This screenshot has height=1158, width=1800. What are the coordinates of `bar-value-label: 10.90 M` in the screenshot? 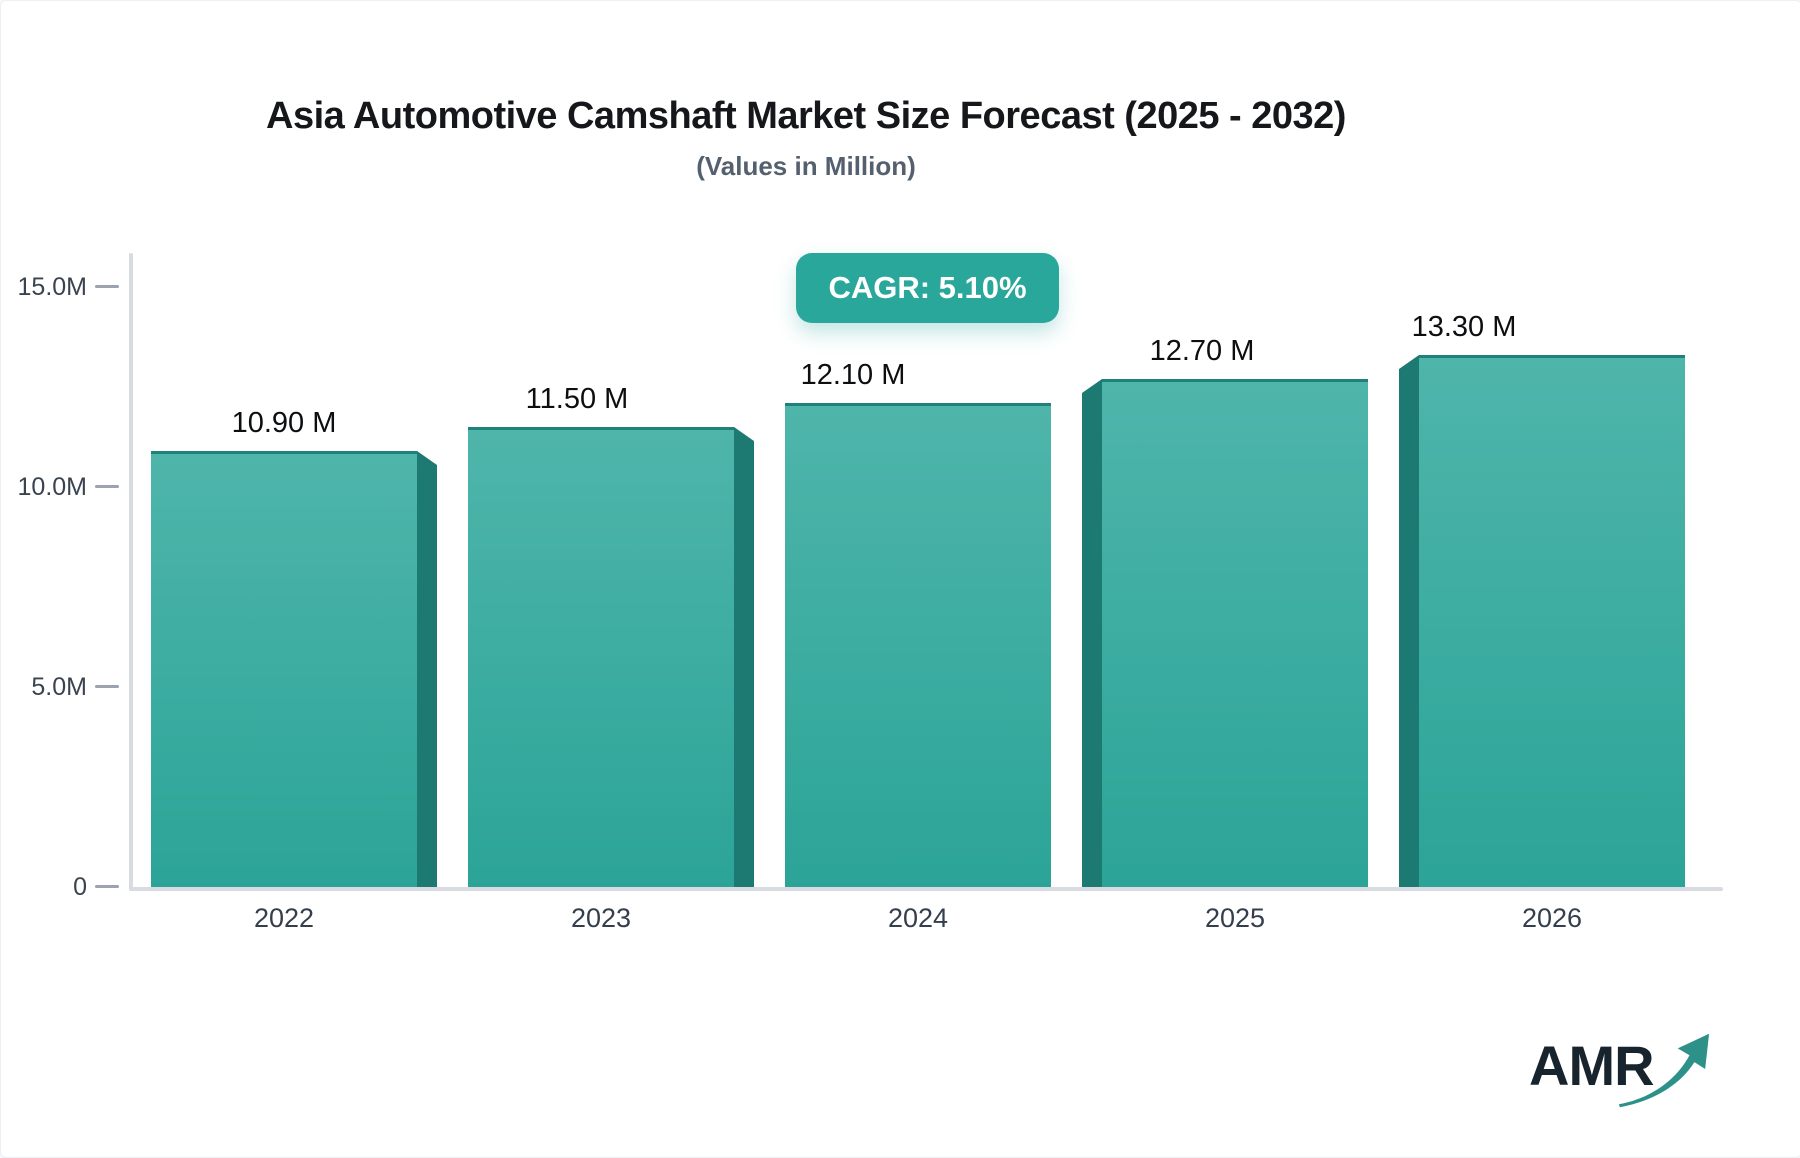 It's located at (284, 423).